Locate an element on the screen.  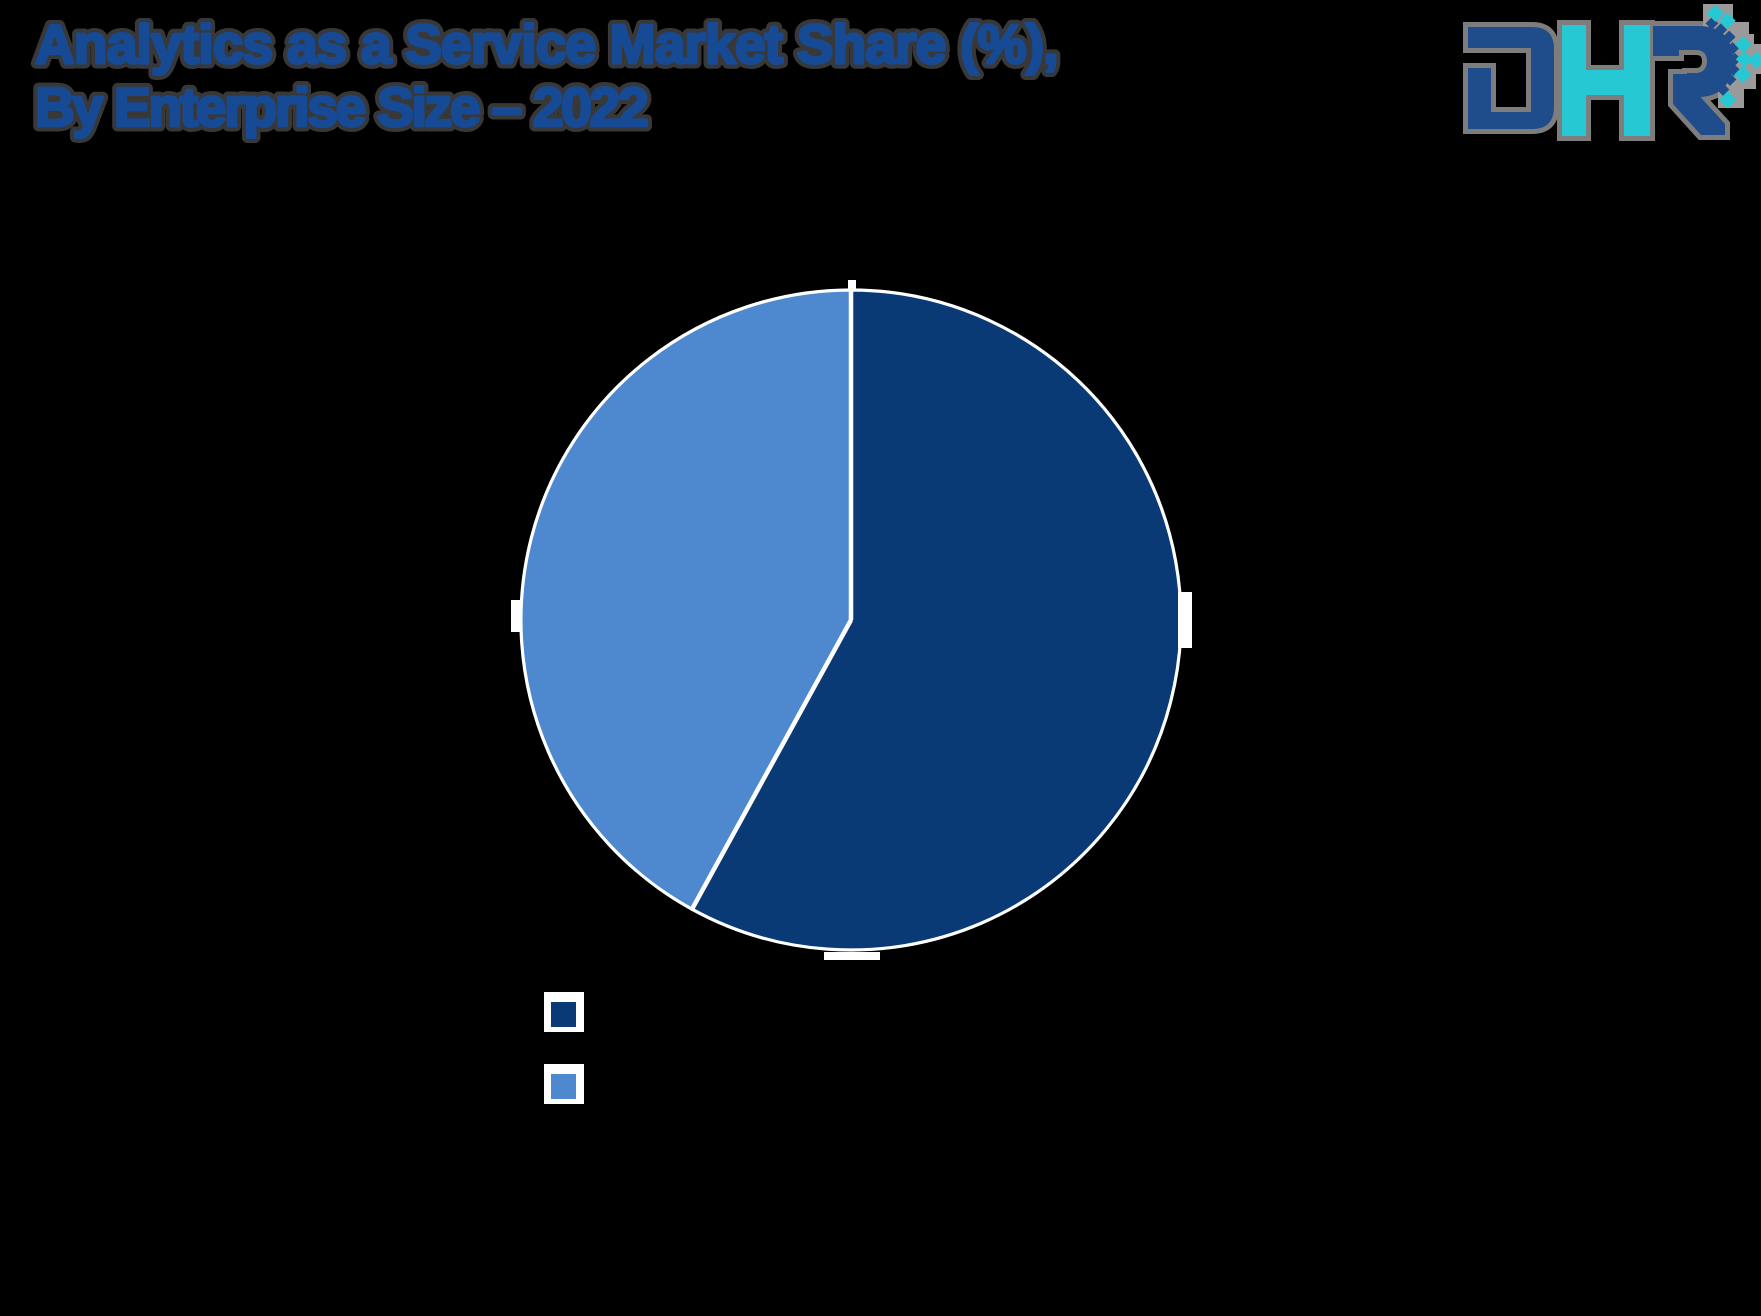
svg-text: By Enterprise Size – 2022 is located at coordinates (341, 107).